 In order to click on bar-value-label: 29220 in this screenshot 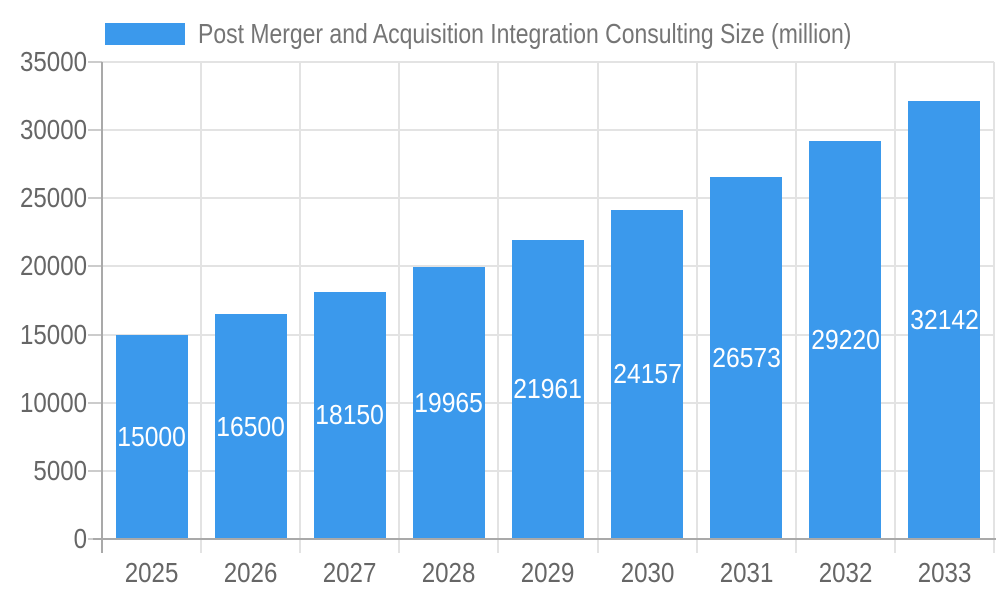, I will do `click(845, 339)`.